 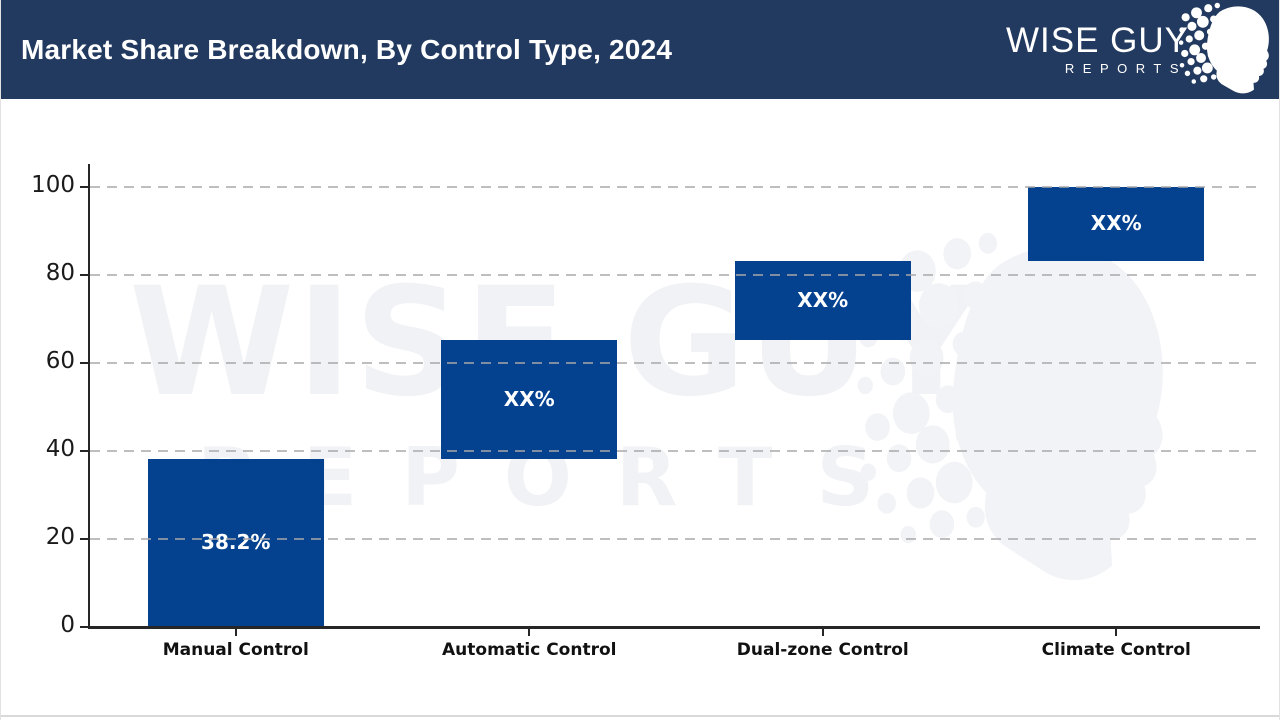 I want to click on y-tick-label: 0, so click(x=67, y=625).